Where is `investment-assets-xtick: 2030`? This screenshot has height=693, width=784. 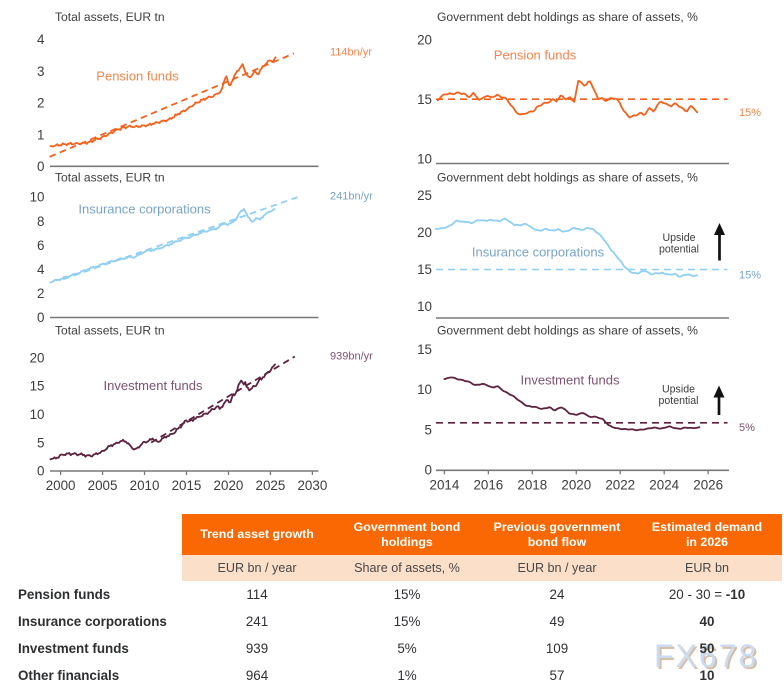 investment-assets-xtick: 2030 is located at coordinates (312, 485).